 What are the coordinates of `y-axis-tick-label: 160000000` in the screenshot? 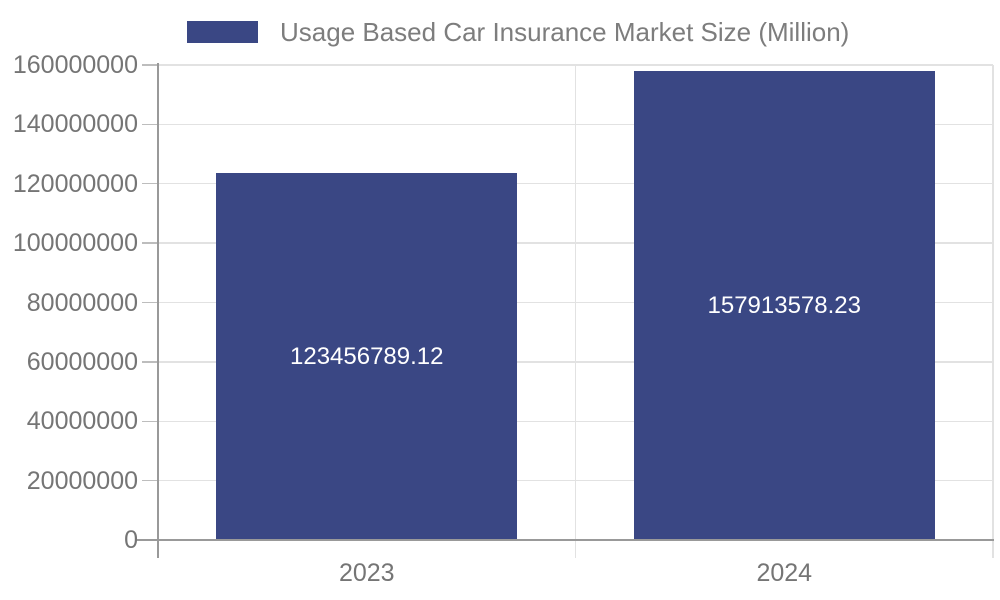 It's located at (75, 65).